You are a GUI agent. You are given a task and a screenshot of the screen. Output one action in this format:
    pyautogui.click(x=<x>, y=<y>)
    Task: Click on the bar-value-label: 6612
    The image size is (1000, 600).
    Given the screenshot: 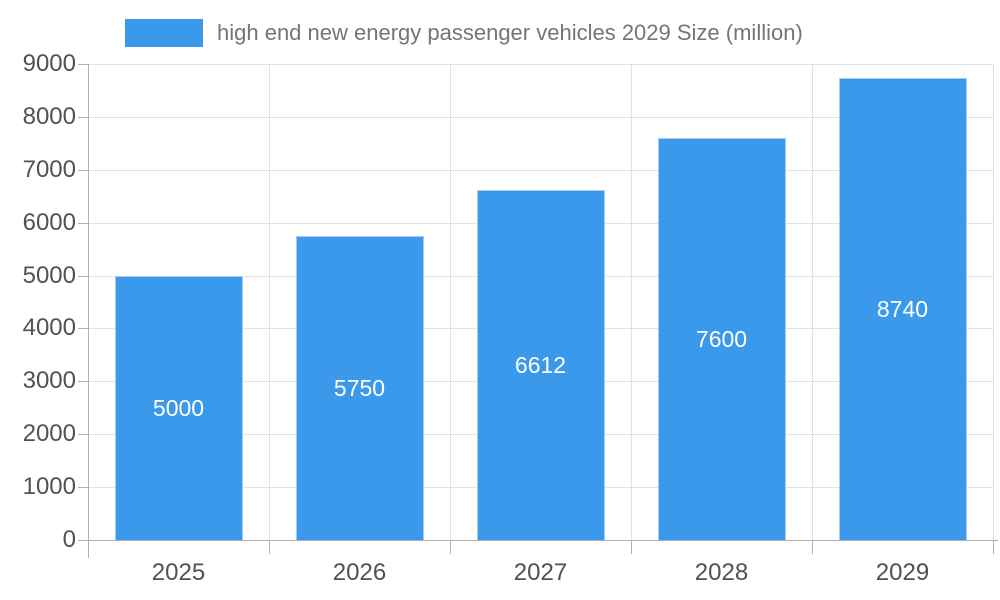 What is the action you would take?
    pyautogui.click(x=540, y=365)
    